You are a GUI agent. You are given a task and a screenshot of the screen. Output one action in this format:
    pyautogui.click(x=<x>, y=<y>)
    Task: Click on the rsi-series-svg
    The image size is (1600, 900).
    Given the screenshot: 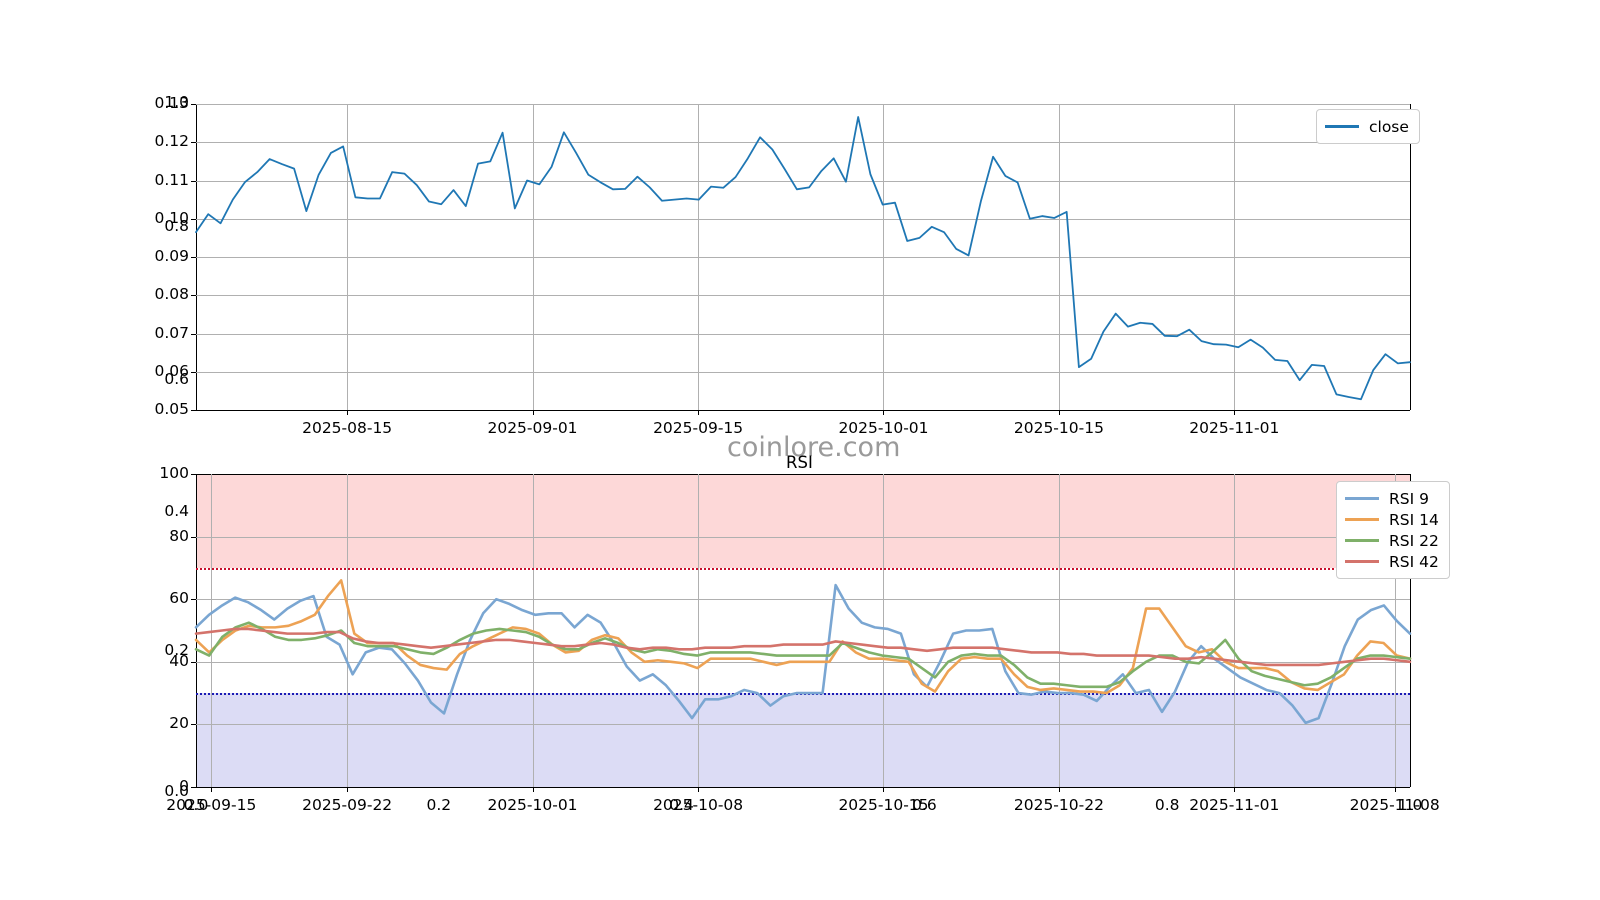 What is the action you would take?
    pyautogui.click(x=803, y=652)
    